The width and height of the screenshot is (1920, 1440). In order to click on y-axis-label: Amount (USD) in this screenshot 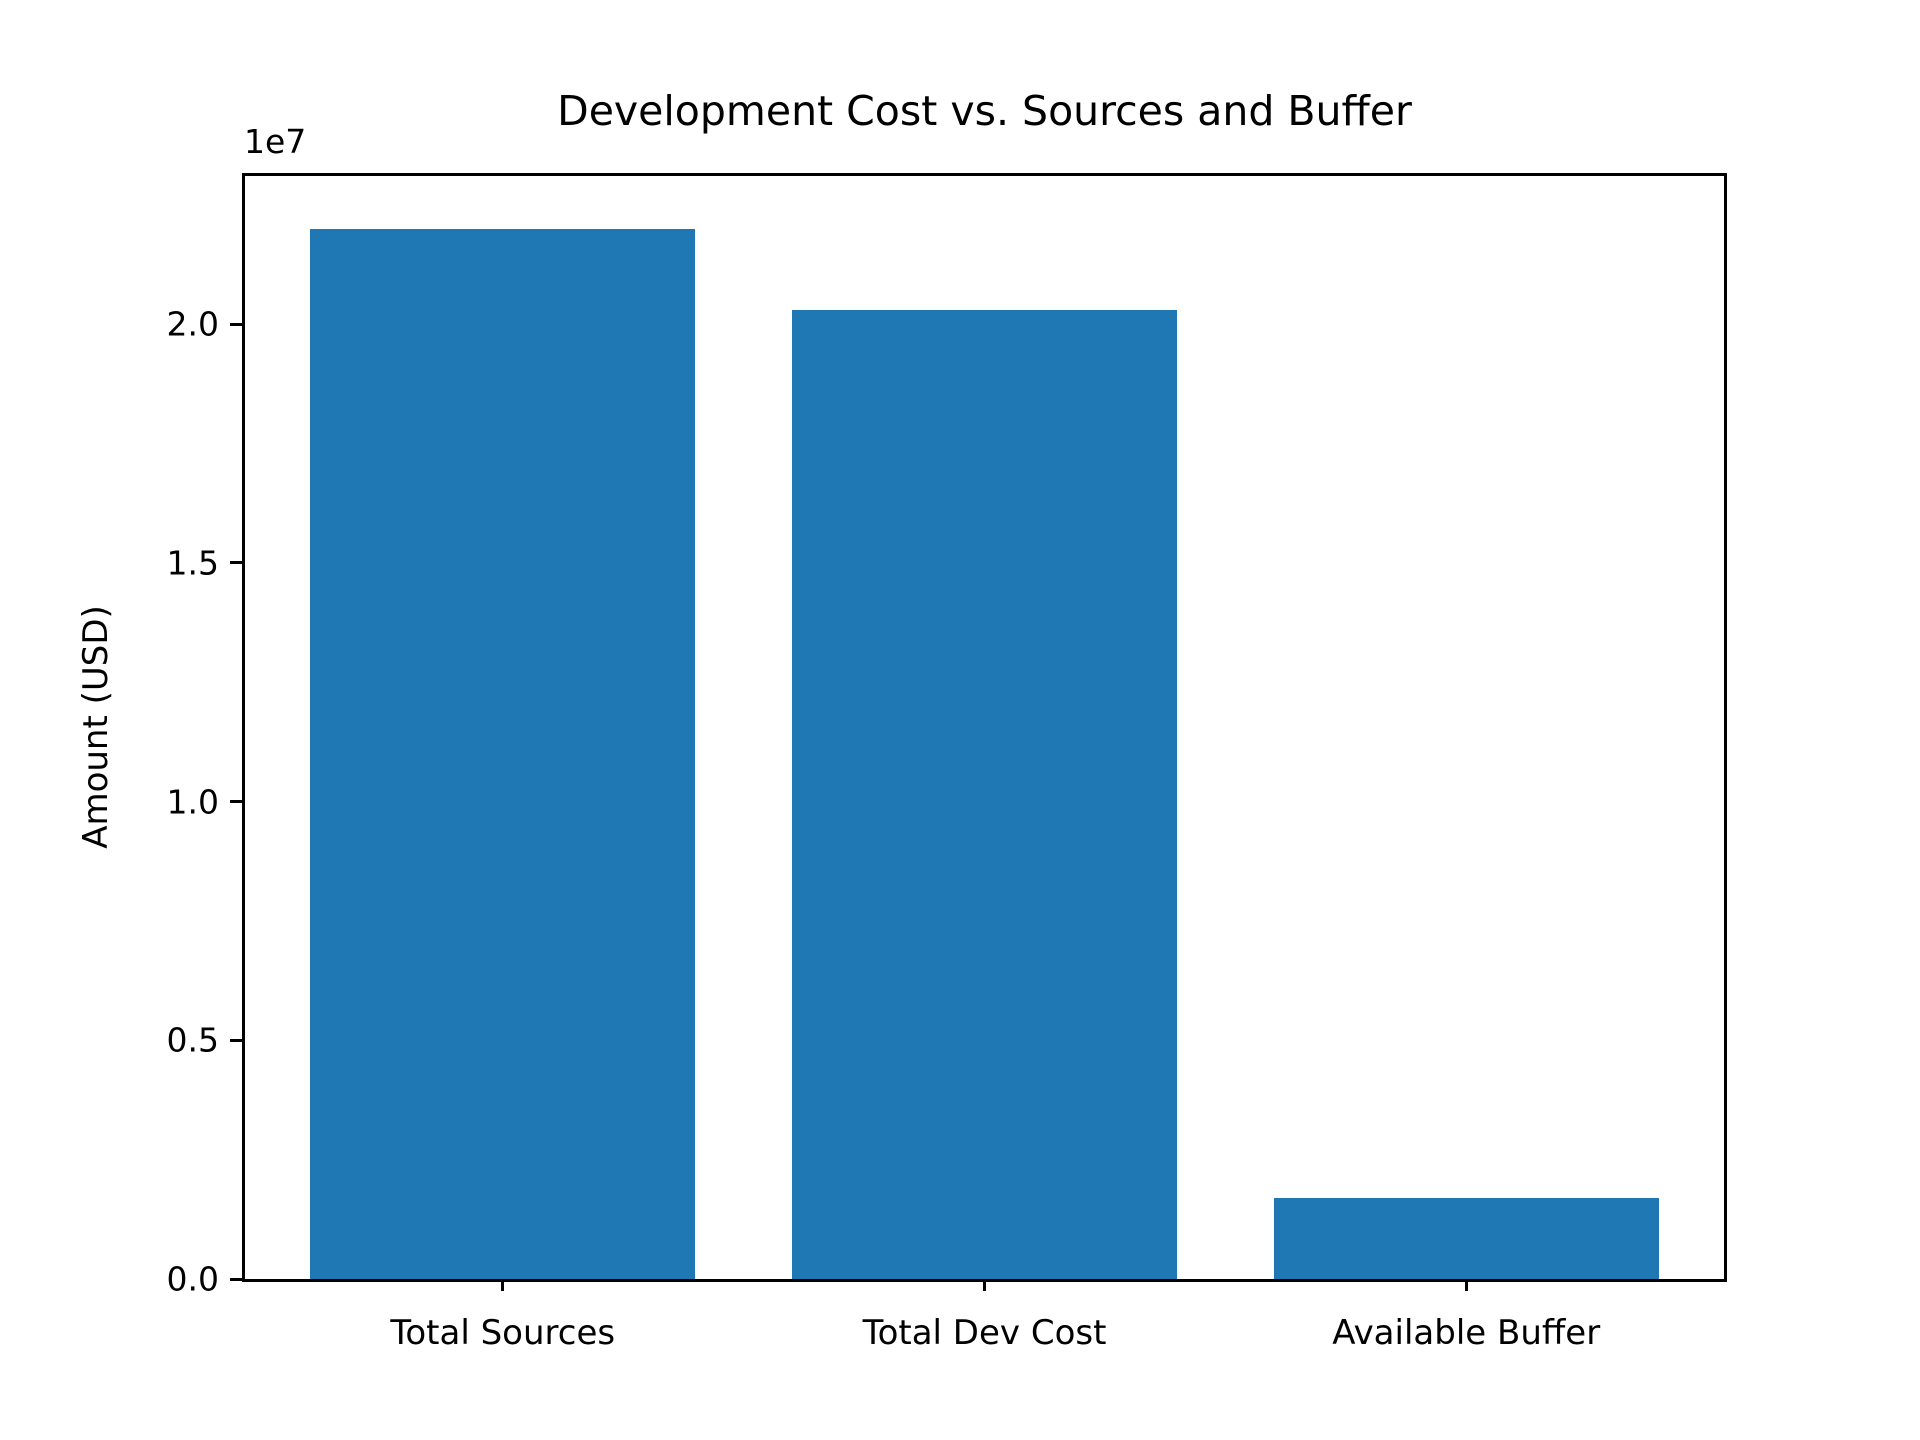, I will do `click(96, 727)`.